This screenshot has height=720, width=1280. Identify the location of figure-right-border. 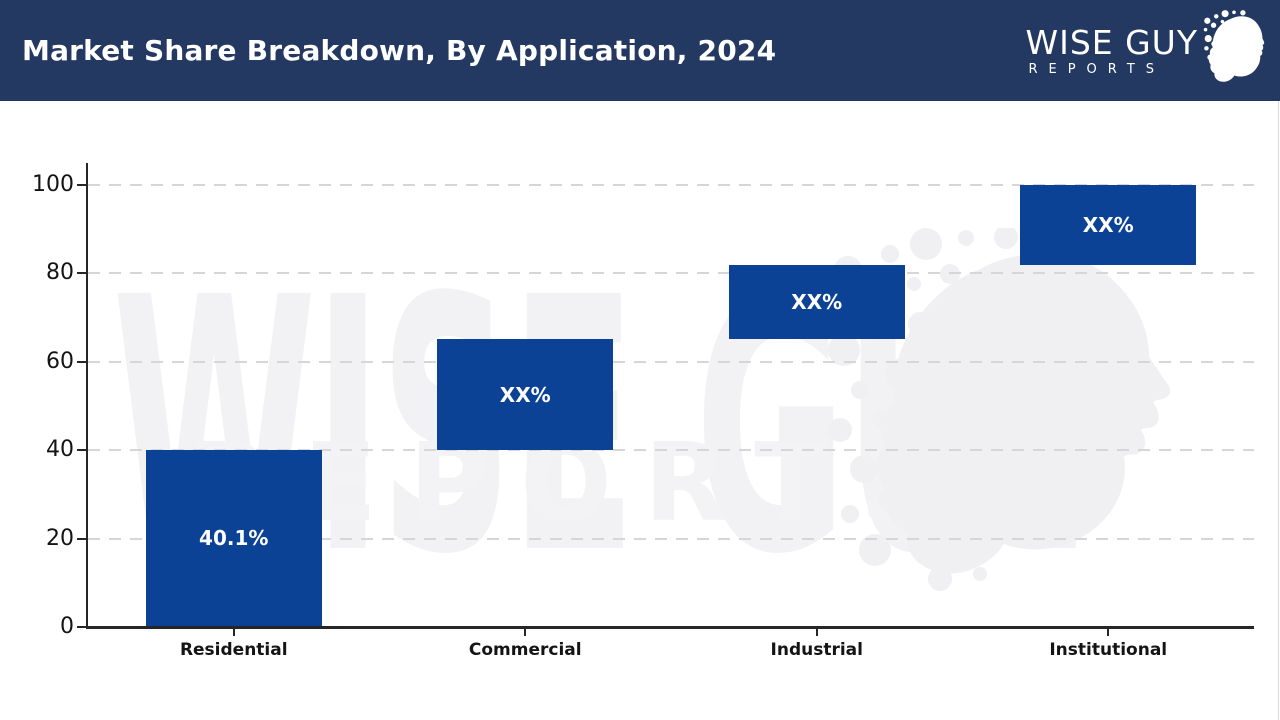
(1278, 410).